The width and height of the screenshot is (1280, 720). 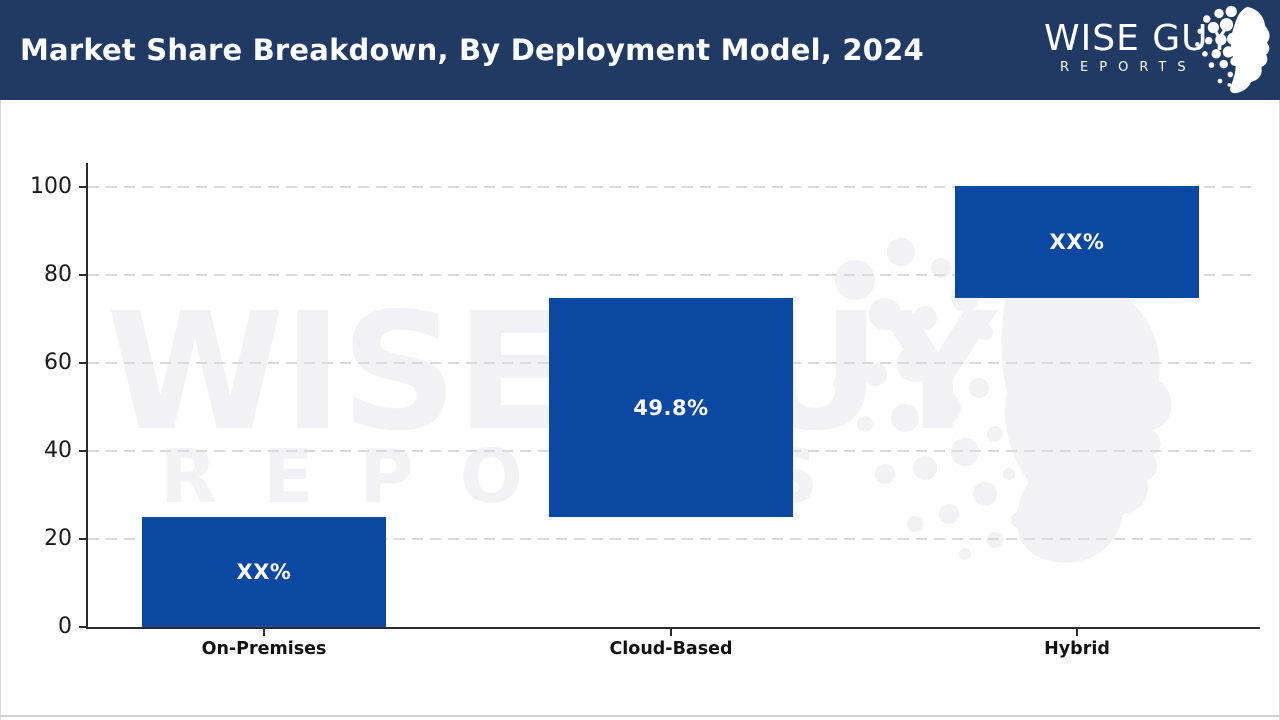 What do you see at coordinates (58, 274) in the screenshot?
I see `y-tick-label-80: 80` at bounding box center [58, 274].